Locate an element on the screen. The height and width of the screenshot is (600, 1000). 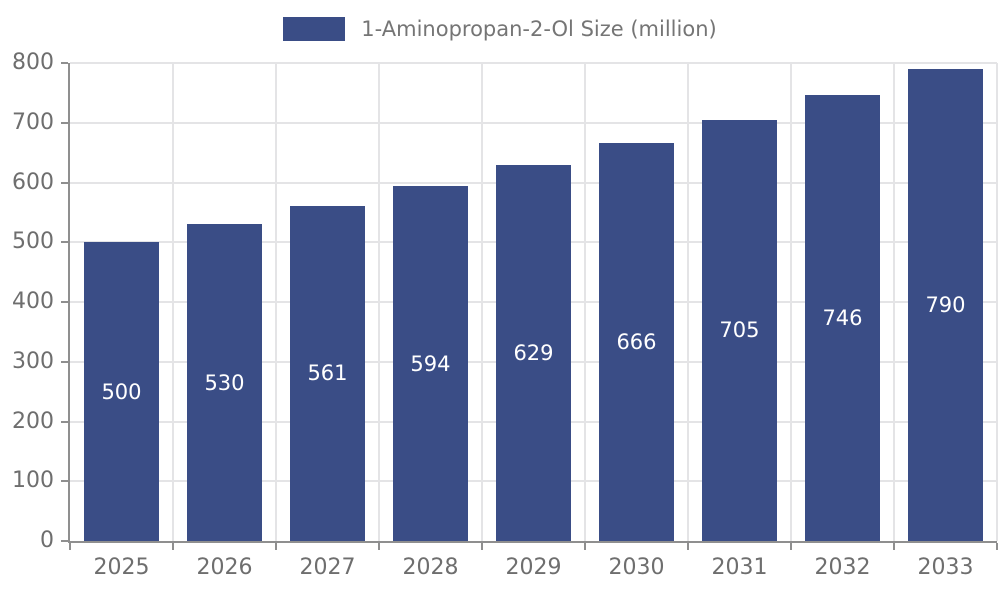
bar-value-label: 530 is located at coordinates (224, 382).